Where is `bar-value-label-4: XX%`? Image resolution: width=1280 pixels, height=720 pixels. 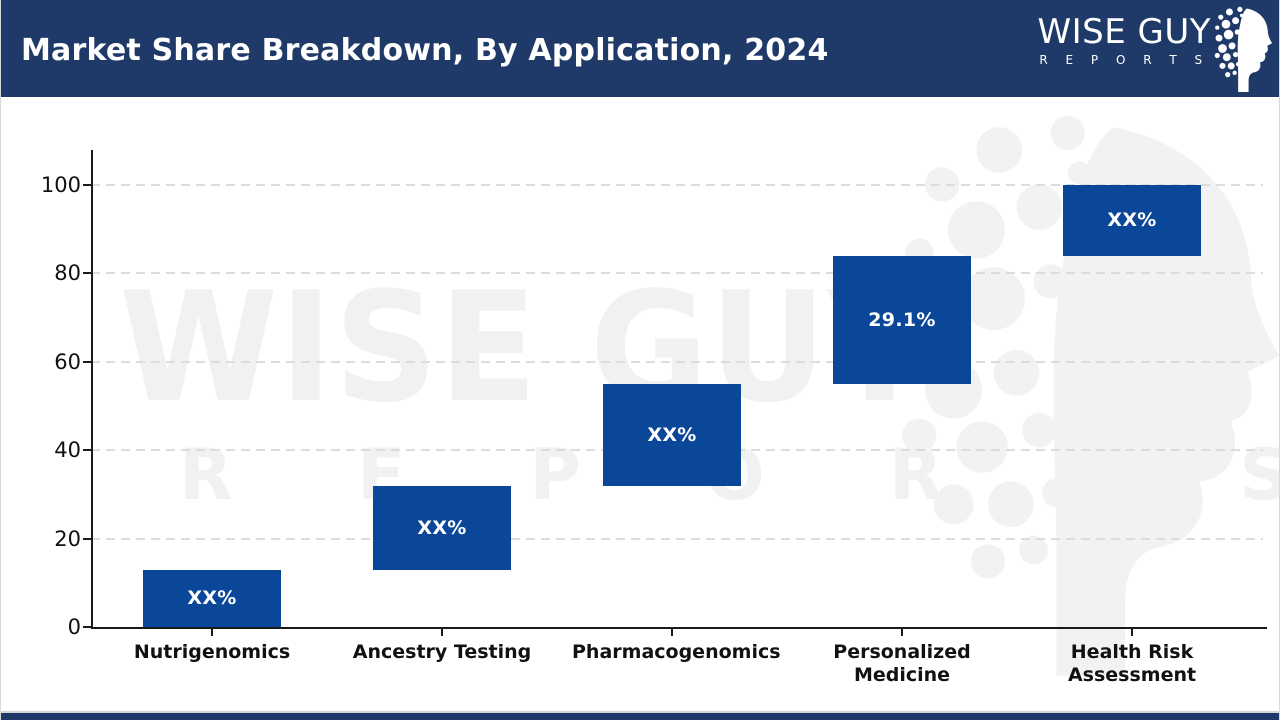
bar-value-label-4: XX% is located at coordinates (1132, 220).